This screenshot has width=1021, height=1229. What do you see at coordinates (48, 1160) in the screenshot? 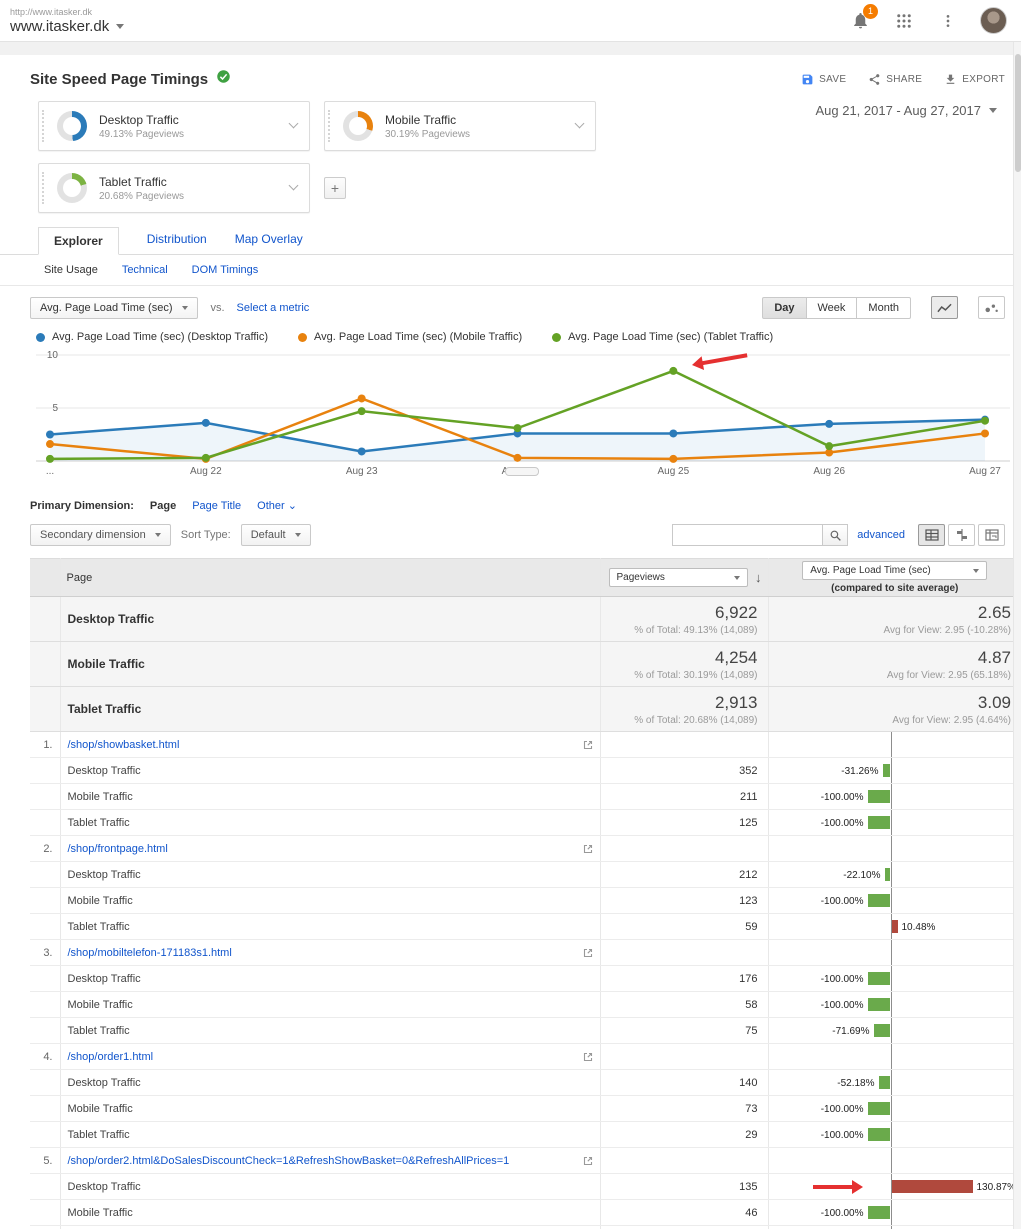
I see `row-number: 5.` at bounding box center [48, 1160].